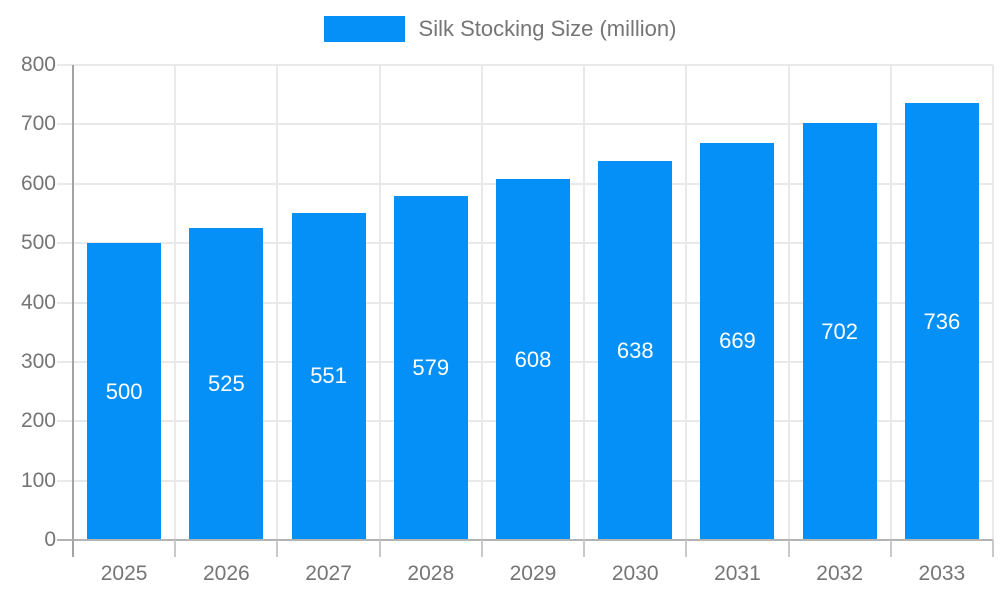  What do you see at coordinates (38, 243) in the screenshot?
I see `y-axis-tick-label: 500` at bounding box center [38, 243].